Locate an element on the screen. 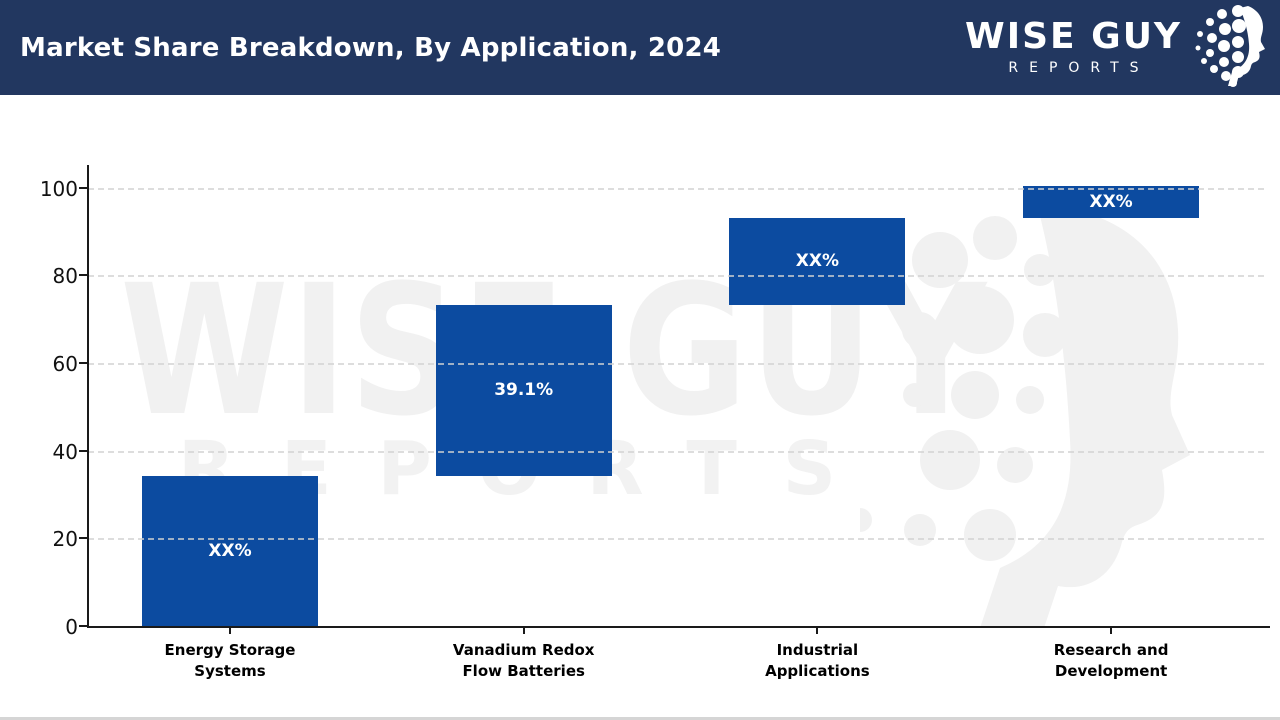 The width and height of the screenshot is (1280, 720). brand-name: WISE GUY is located at coordinates (1073, 36).